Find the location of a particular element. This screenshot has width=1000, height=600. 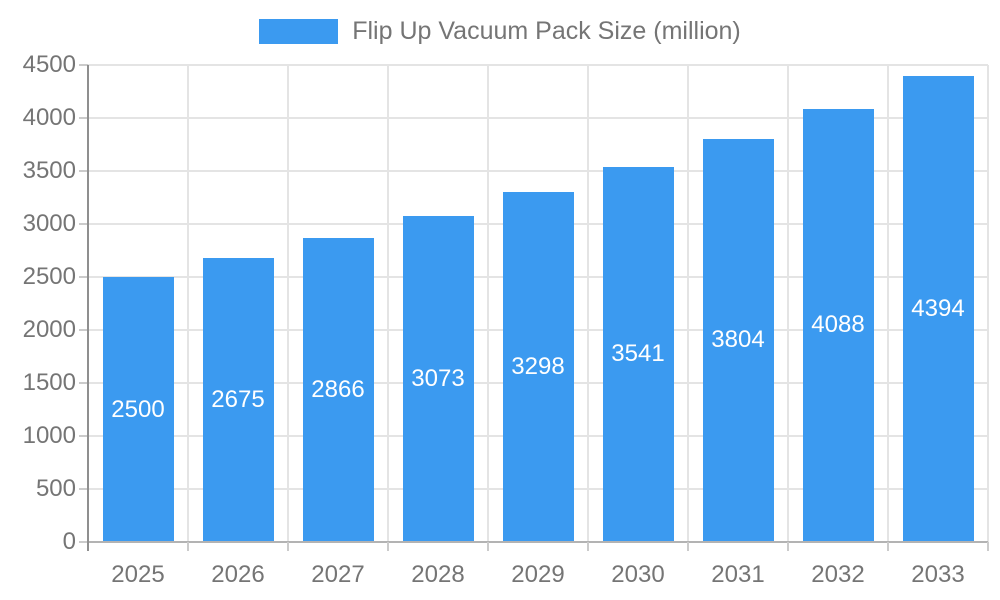

bar-2030: 3541 is located at coordinates (638, 354).